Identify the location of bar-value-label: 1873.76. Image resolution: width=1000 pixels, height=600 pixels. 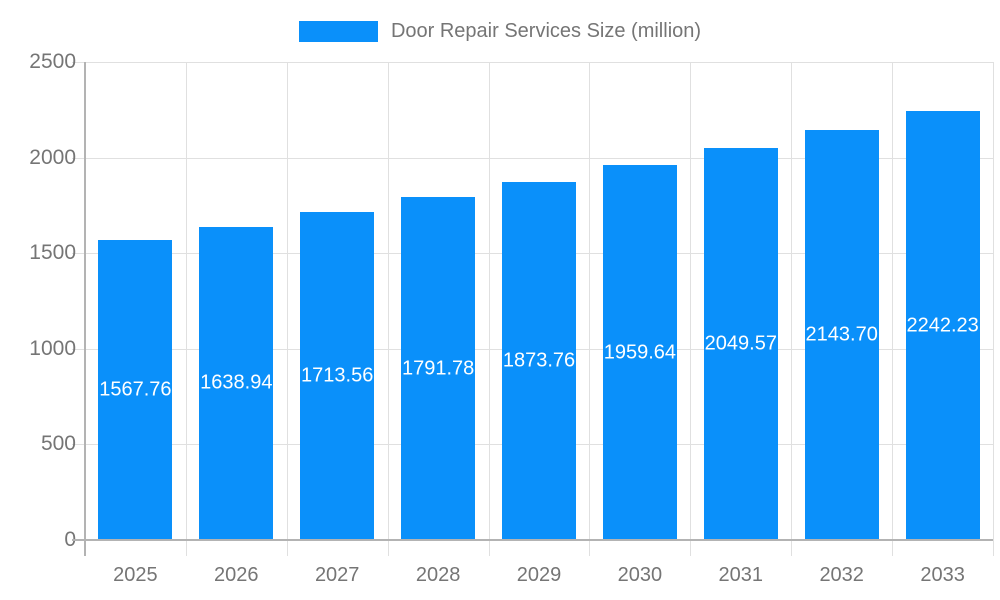
(539, 360).